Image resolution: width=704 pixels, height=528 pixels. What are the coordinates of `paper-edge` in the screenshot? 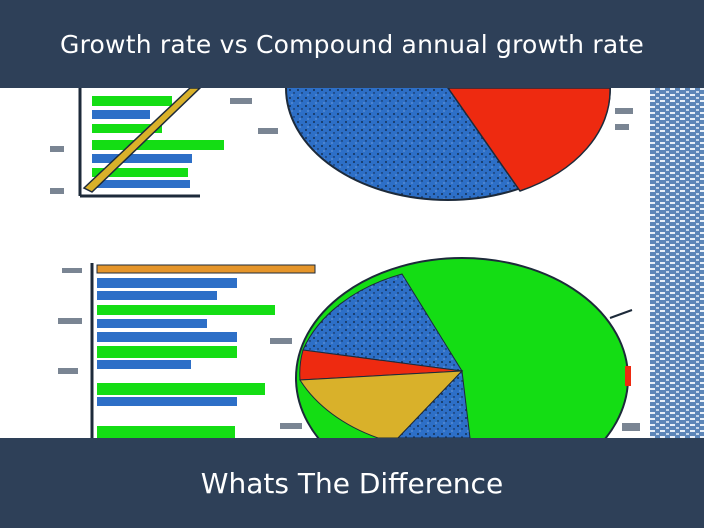 It's located at (677, 263).